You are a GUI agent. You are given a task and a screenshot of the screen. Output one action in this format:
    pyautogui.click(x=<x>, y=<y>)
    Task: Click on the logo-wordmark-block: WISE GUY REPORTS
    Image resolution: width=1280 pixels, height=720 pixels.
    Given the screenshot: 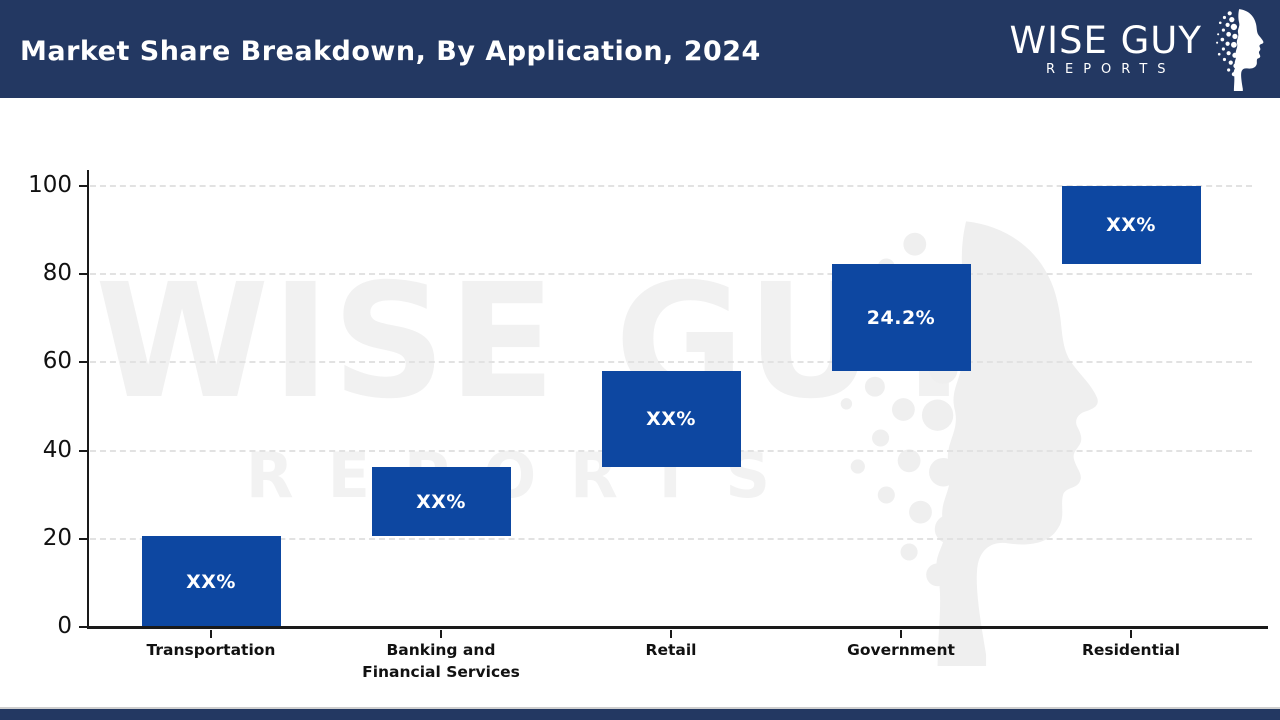 What is the action you would take?
    pyautogui.click(x=1106, y=49)
    